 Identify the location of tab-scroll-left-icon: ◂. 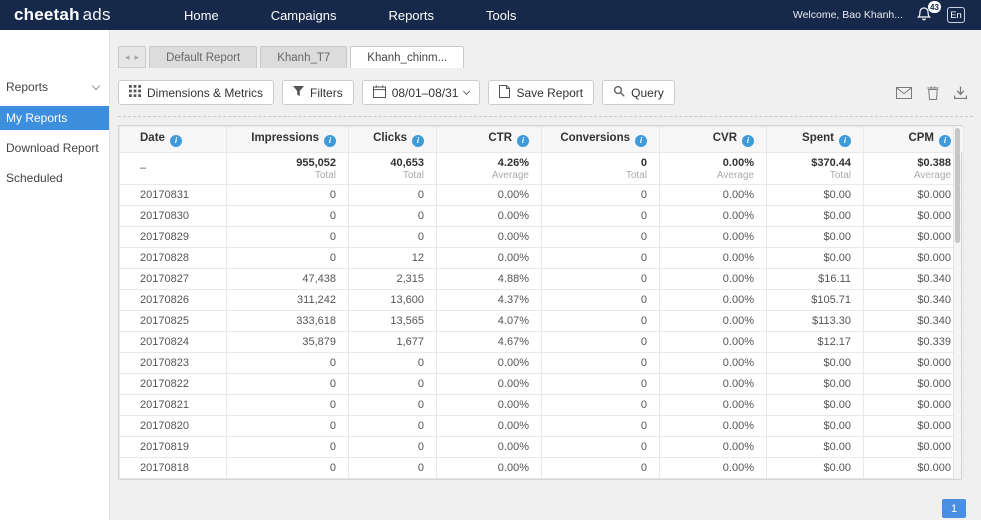
(127, 56).